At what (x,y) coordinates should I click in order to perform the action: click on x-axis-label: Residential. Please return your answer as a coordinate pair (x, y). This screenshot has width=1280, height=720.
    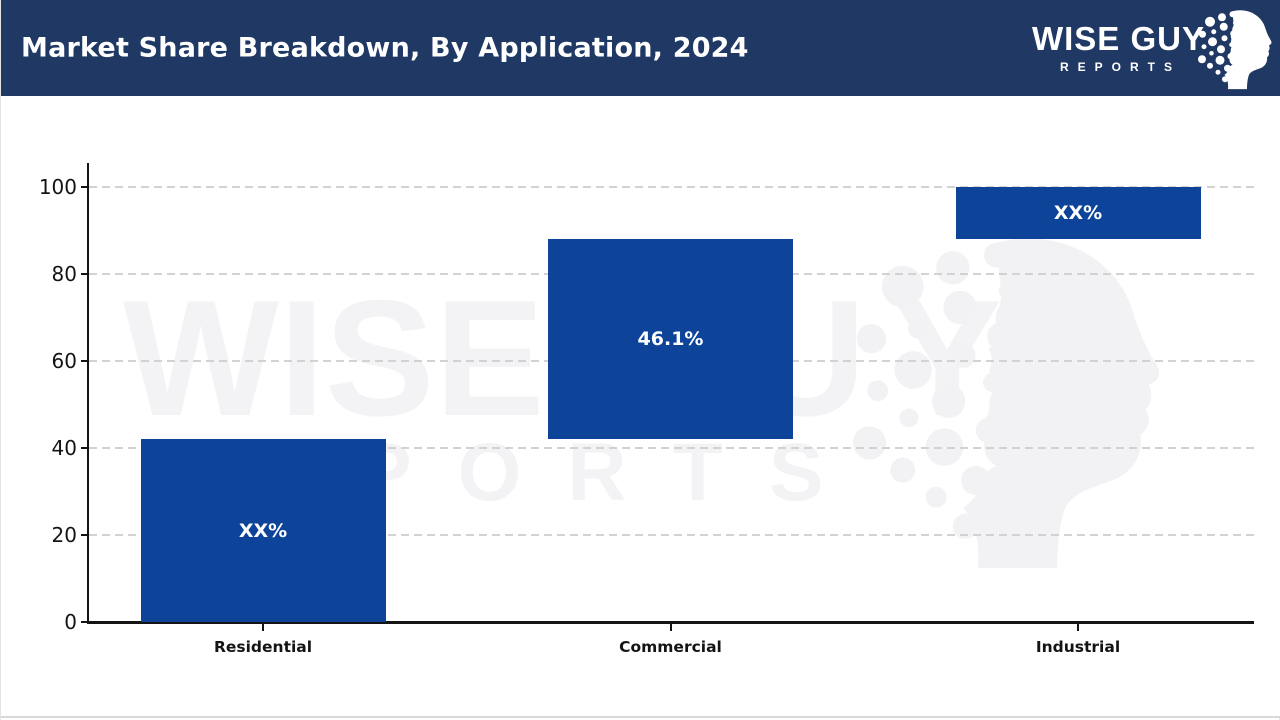
    Looking at the image, I should click on (263, 647).